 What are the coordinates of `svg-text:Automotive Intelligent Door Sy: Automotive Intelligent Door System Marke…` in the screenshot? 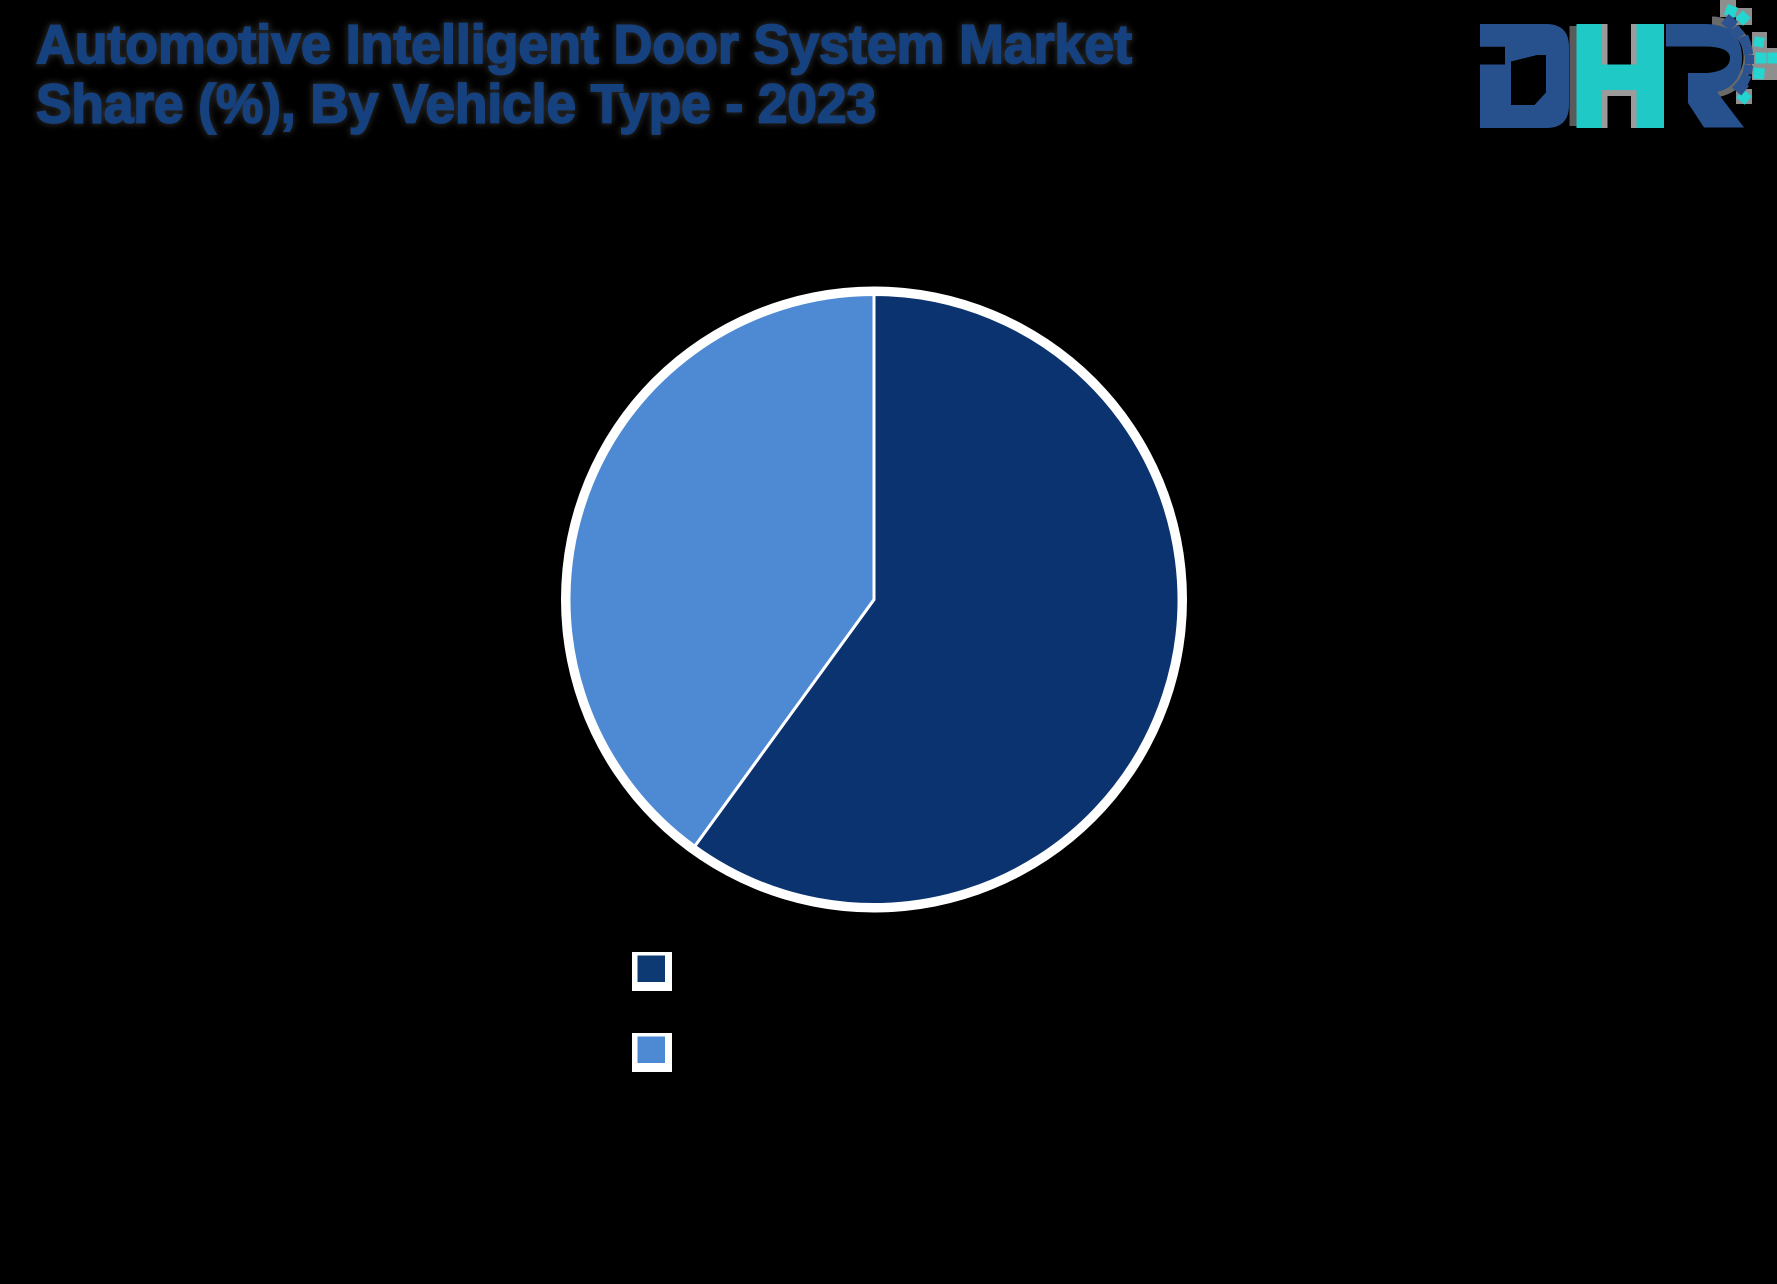 It's located at (584, 44).